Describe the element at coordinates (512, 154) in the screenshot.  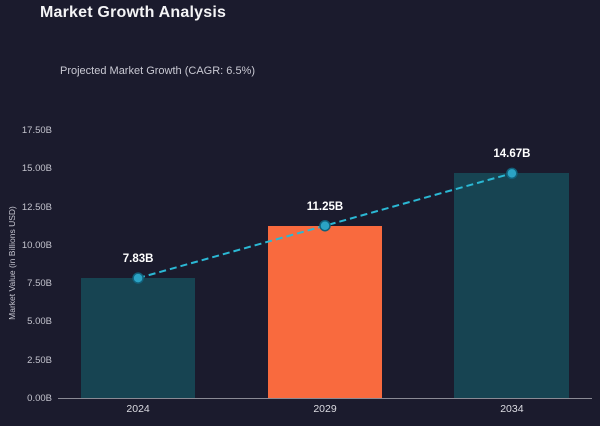
I see `value-label: 14.67B` at that location.